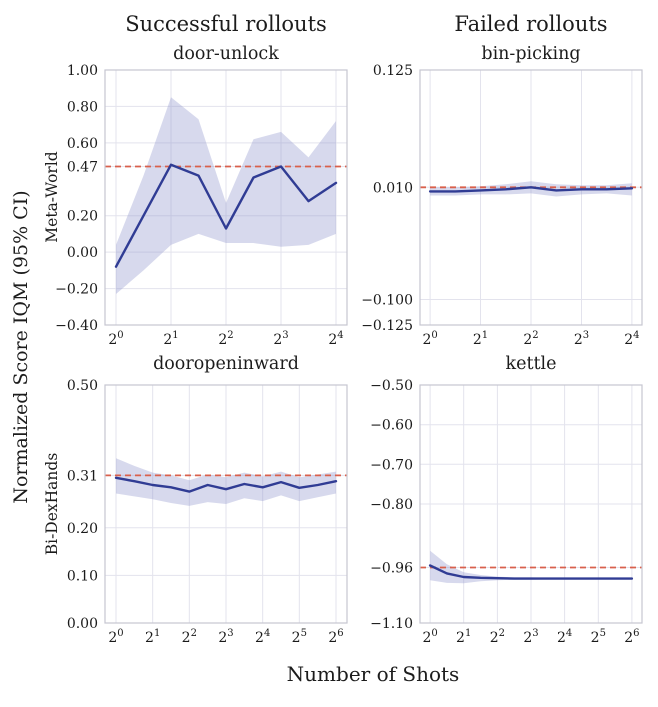  Describe the element at coordinates (391, 624) in the screenshot. I see `y-tick-label: −1.10` at that location.